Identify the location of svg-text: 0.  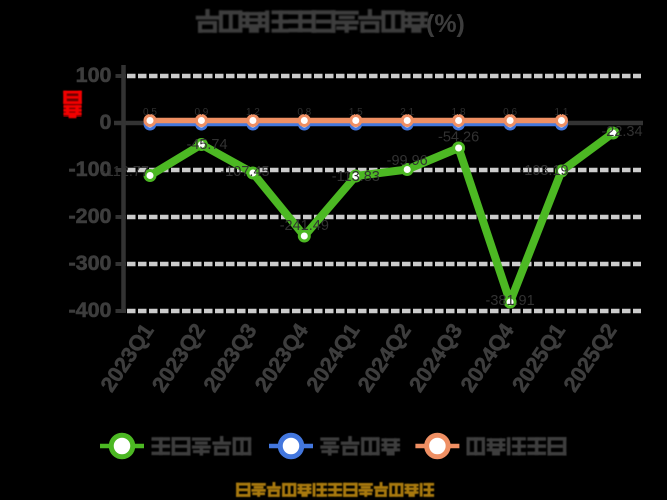
(106, 122).